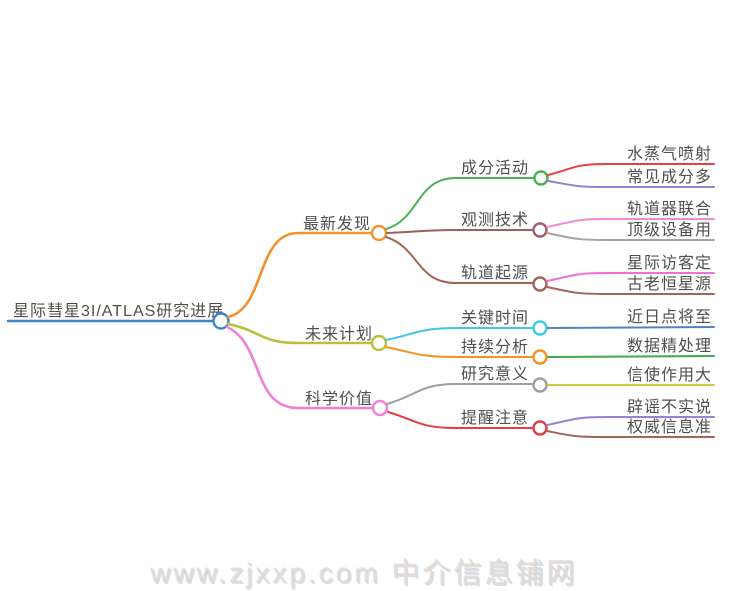 The width and height of the screenshot is (729, 591). Describe the element at coordinates (495, 168) in the screenshot. I see `composition-activity-label: 成分活动` at that location.